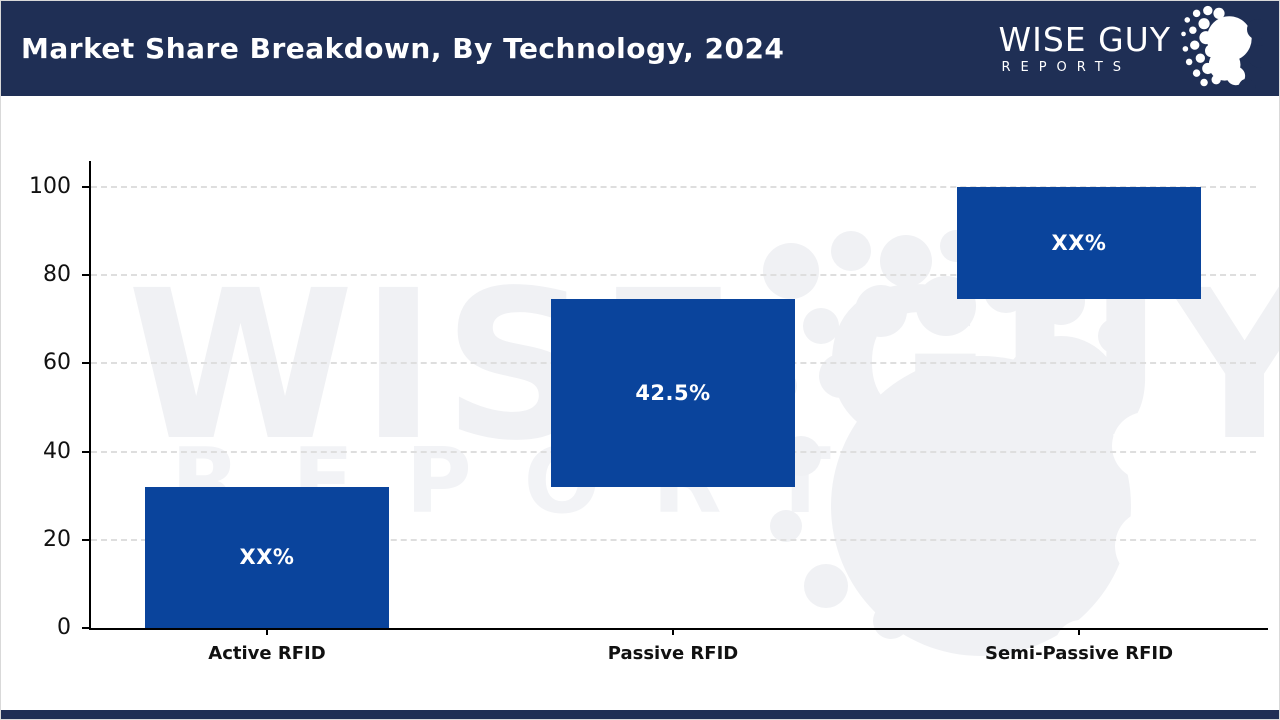  I want to click on wiseguy-face-icon, so click(1223, 50).